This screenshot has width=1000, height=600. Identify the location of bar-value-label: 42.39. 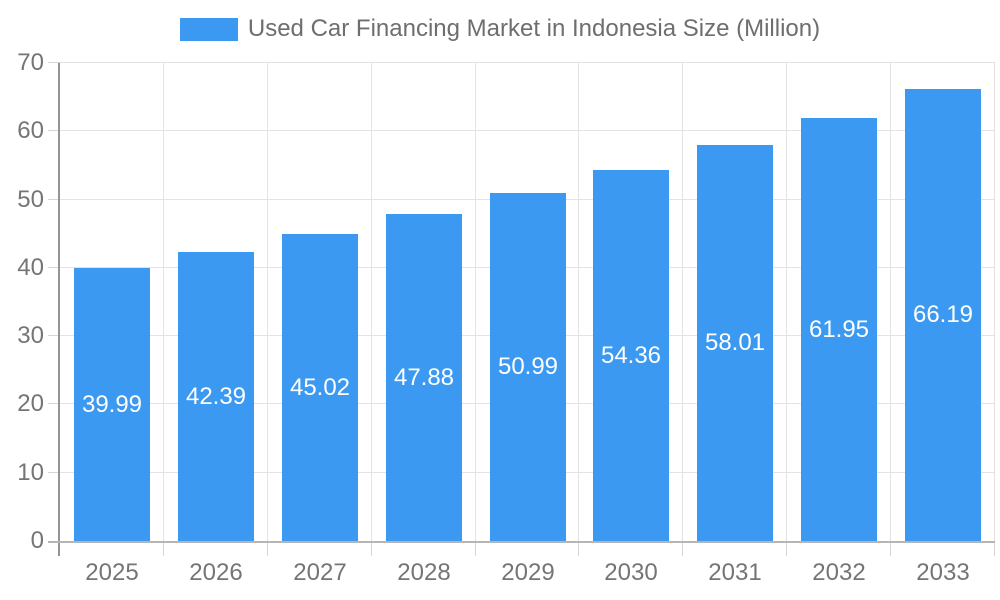
(216, 396).